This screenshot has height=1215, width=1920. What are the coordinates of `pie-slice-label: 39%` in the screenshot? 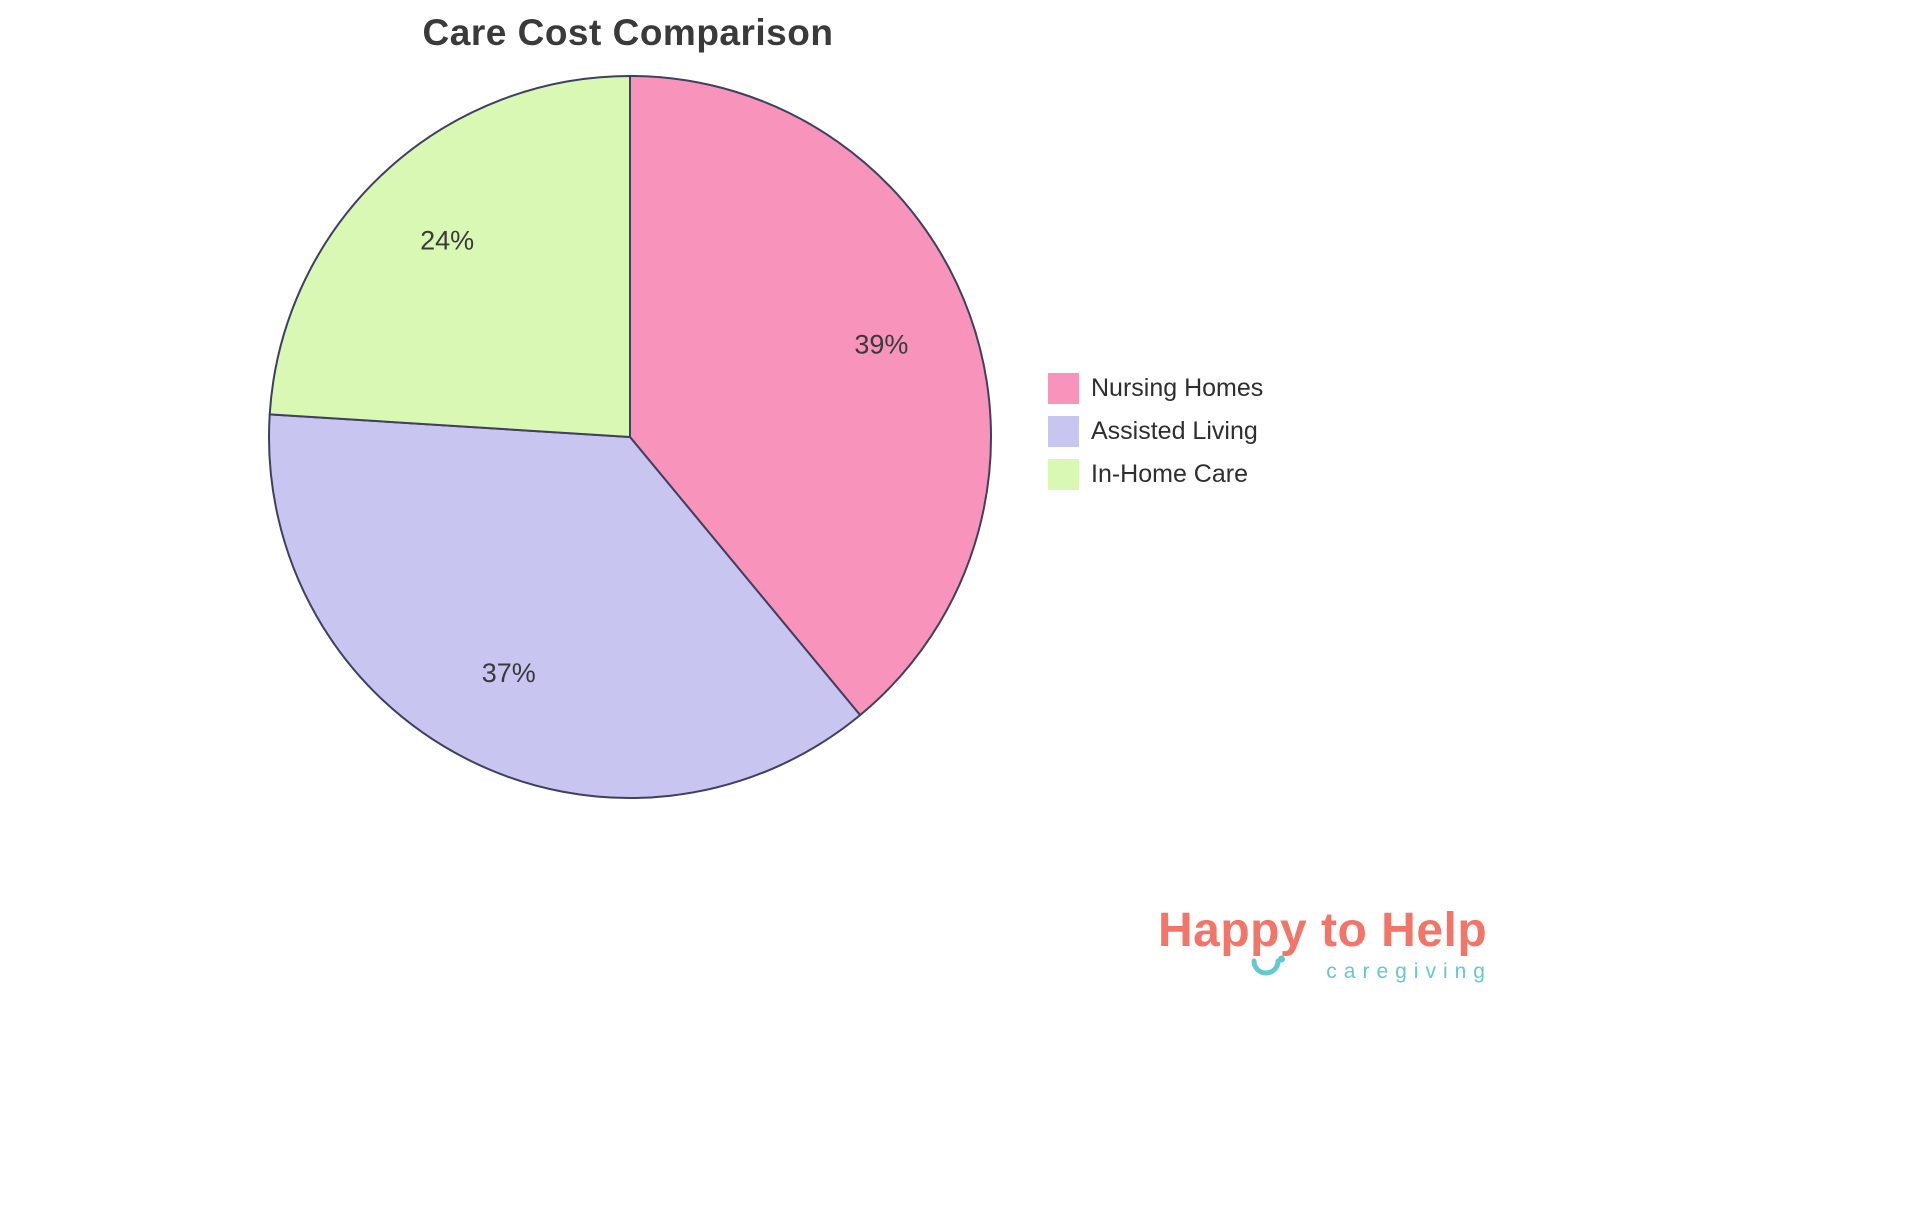 It's located at (881, 345).